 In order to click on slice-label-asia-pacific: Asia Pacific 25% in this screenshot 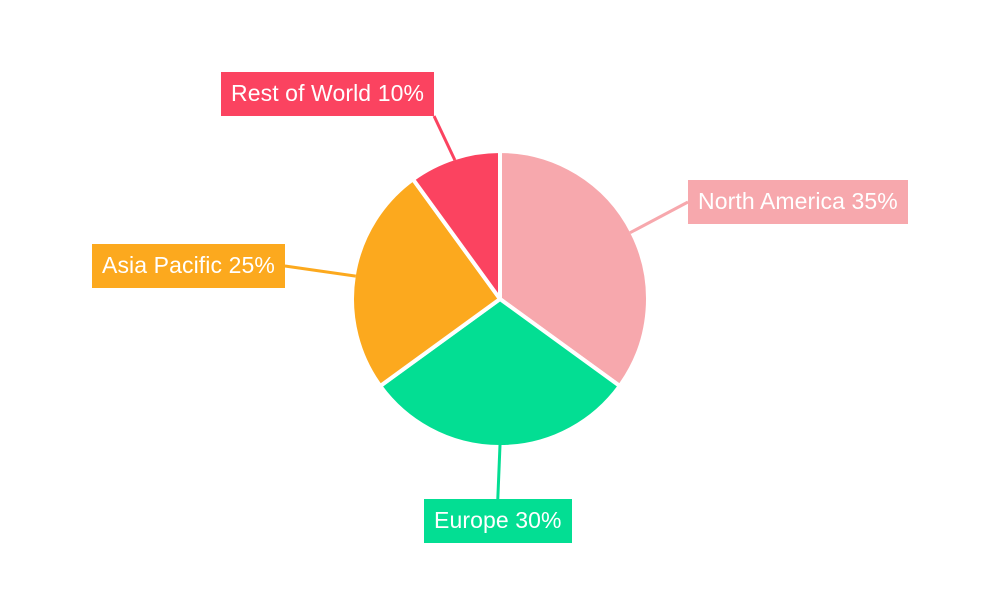, I will do `click(188, 266)`.